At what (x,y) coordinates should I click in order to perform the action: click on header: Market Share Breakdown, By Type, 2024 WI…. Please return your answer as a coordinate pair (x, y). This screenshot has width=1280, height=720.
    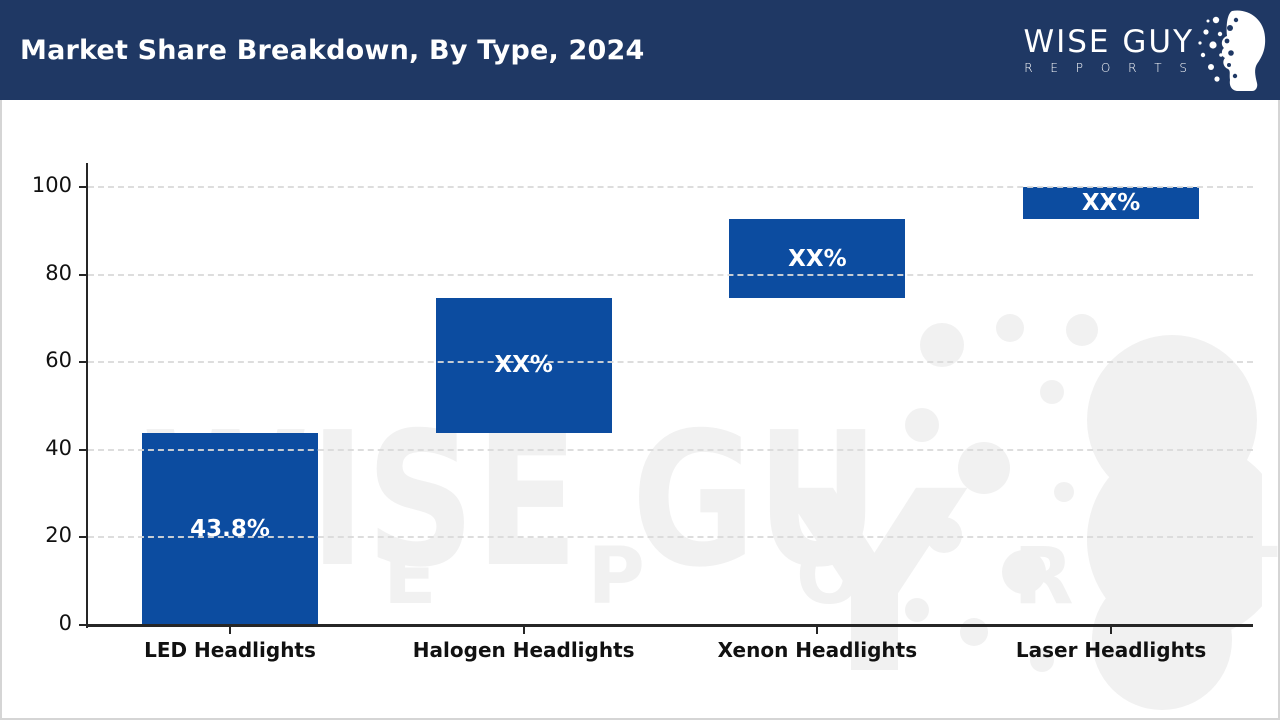
    Looking at the image, I should click on (640, 50).